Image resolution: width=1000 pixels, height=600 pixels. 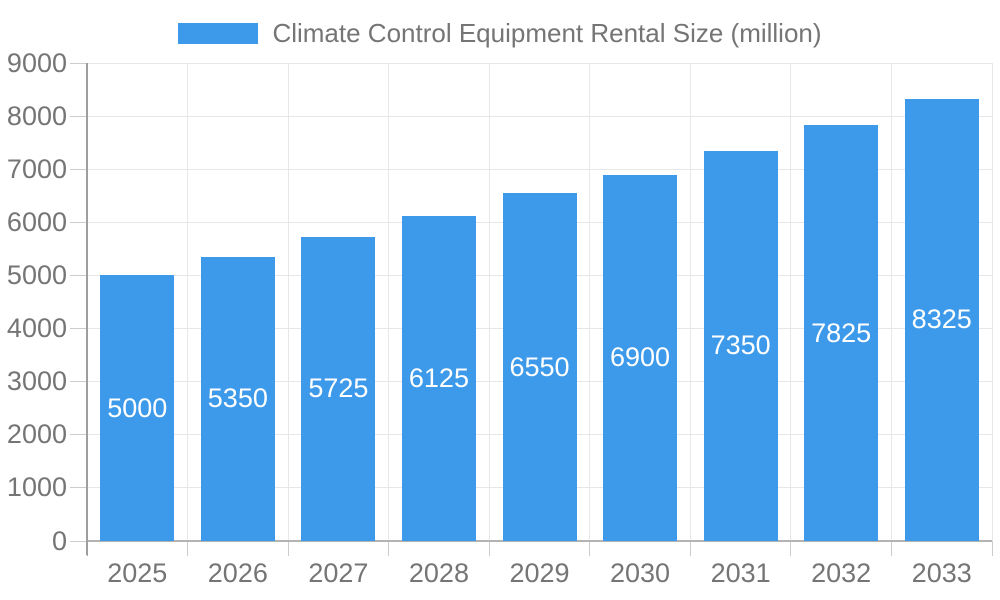 What do you see at coordinates (87, 309) in the screenshot?
I see `y-axis-line` at bounding box center [87, 309].